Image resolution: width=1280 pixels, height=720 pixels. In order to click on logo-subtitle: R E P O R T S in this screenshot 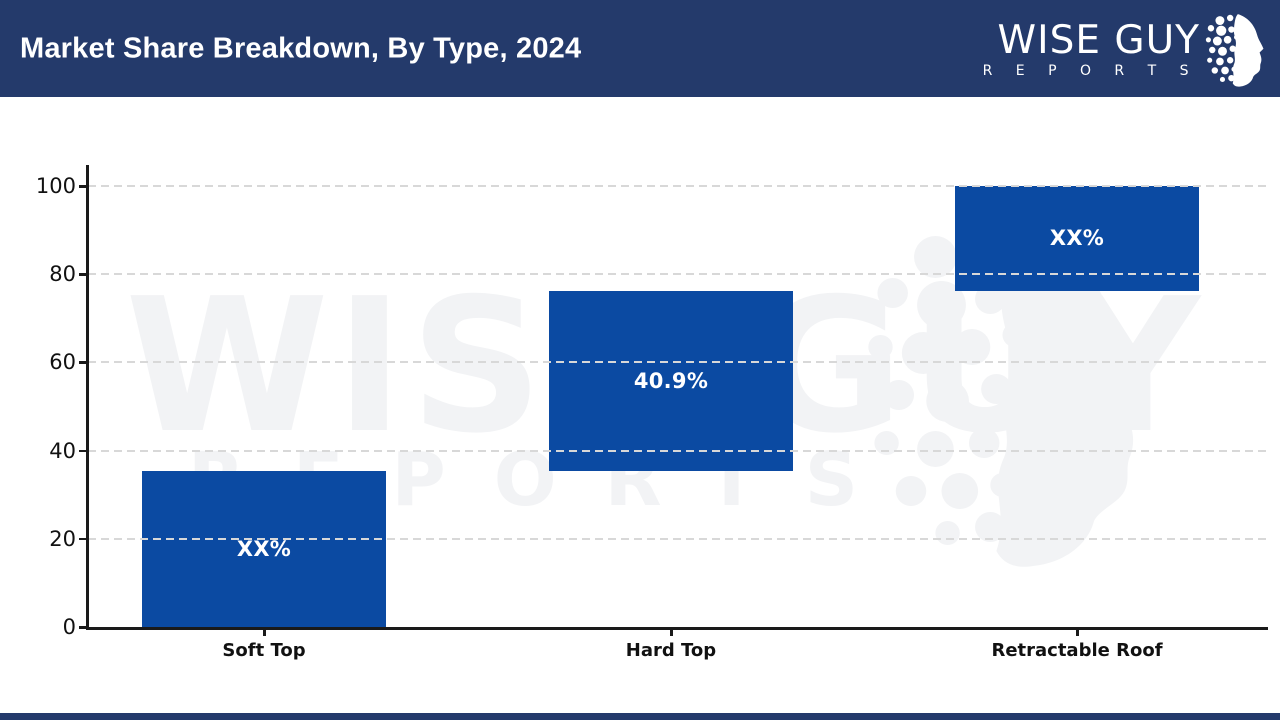, I will do `click(1090, 71)`.